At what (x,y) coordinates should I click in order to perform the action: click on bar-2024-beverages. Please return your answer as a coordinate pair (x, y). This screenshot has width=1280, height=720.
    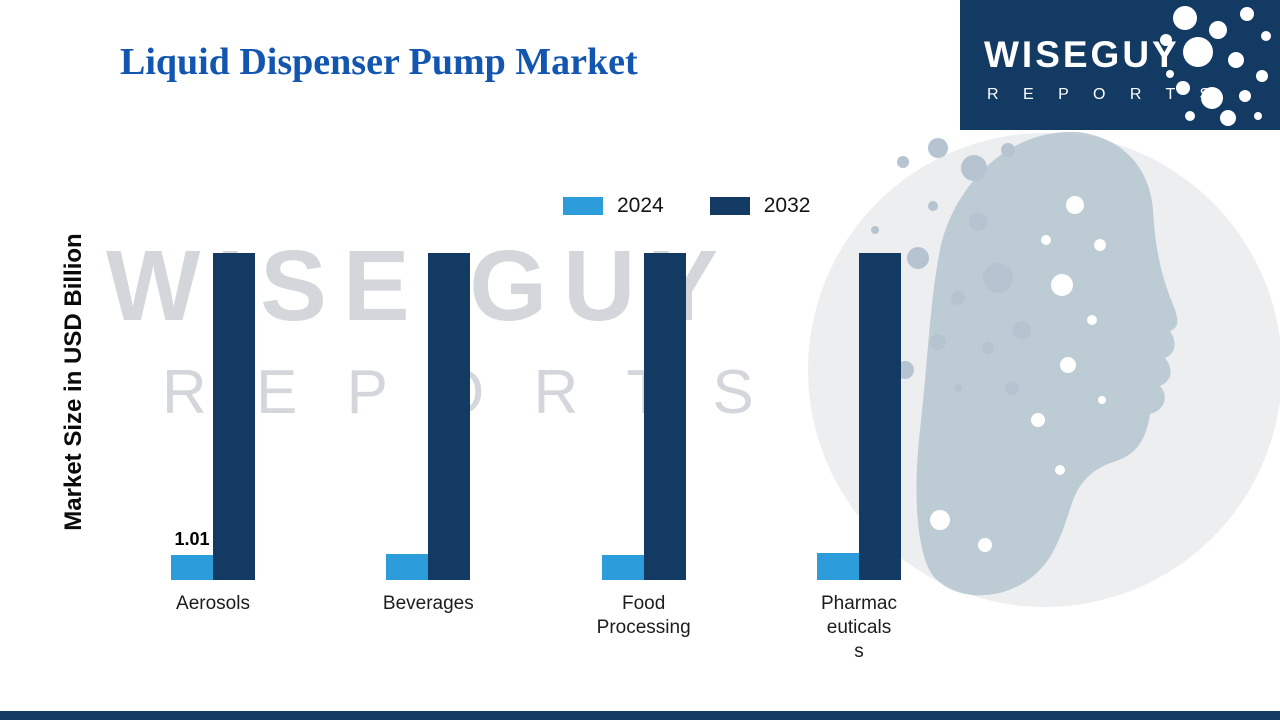
    Looking at the image, I should click on (407, 567).